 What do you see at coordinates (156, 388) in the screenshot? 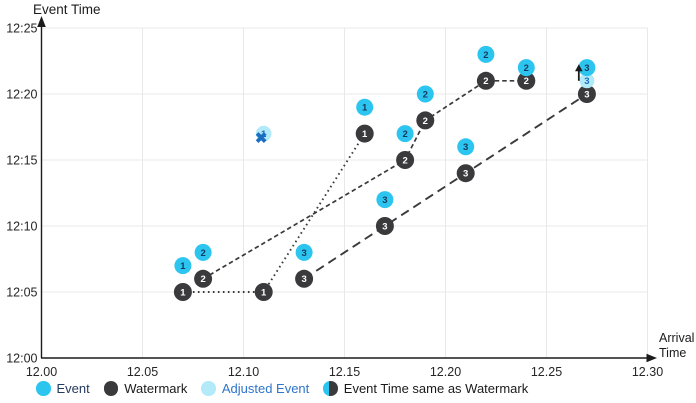
I see `legend-label: Watermark` at bounding box center [156, 388].